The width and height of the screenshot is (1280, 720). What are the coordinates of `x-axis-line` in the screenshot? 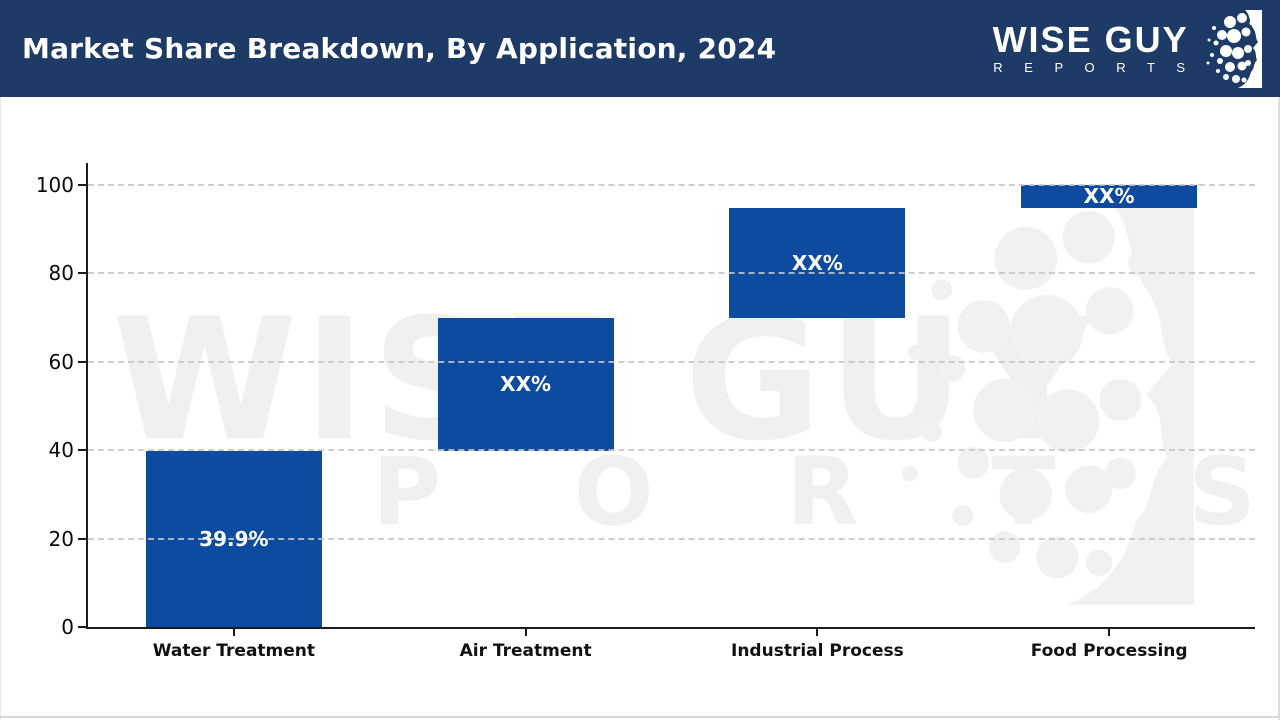 It's located at (670, 628).